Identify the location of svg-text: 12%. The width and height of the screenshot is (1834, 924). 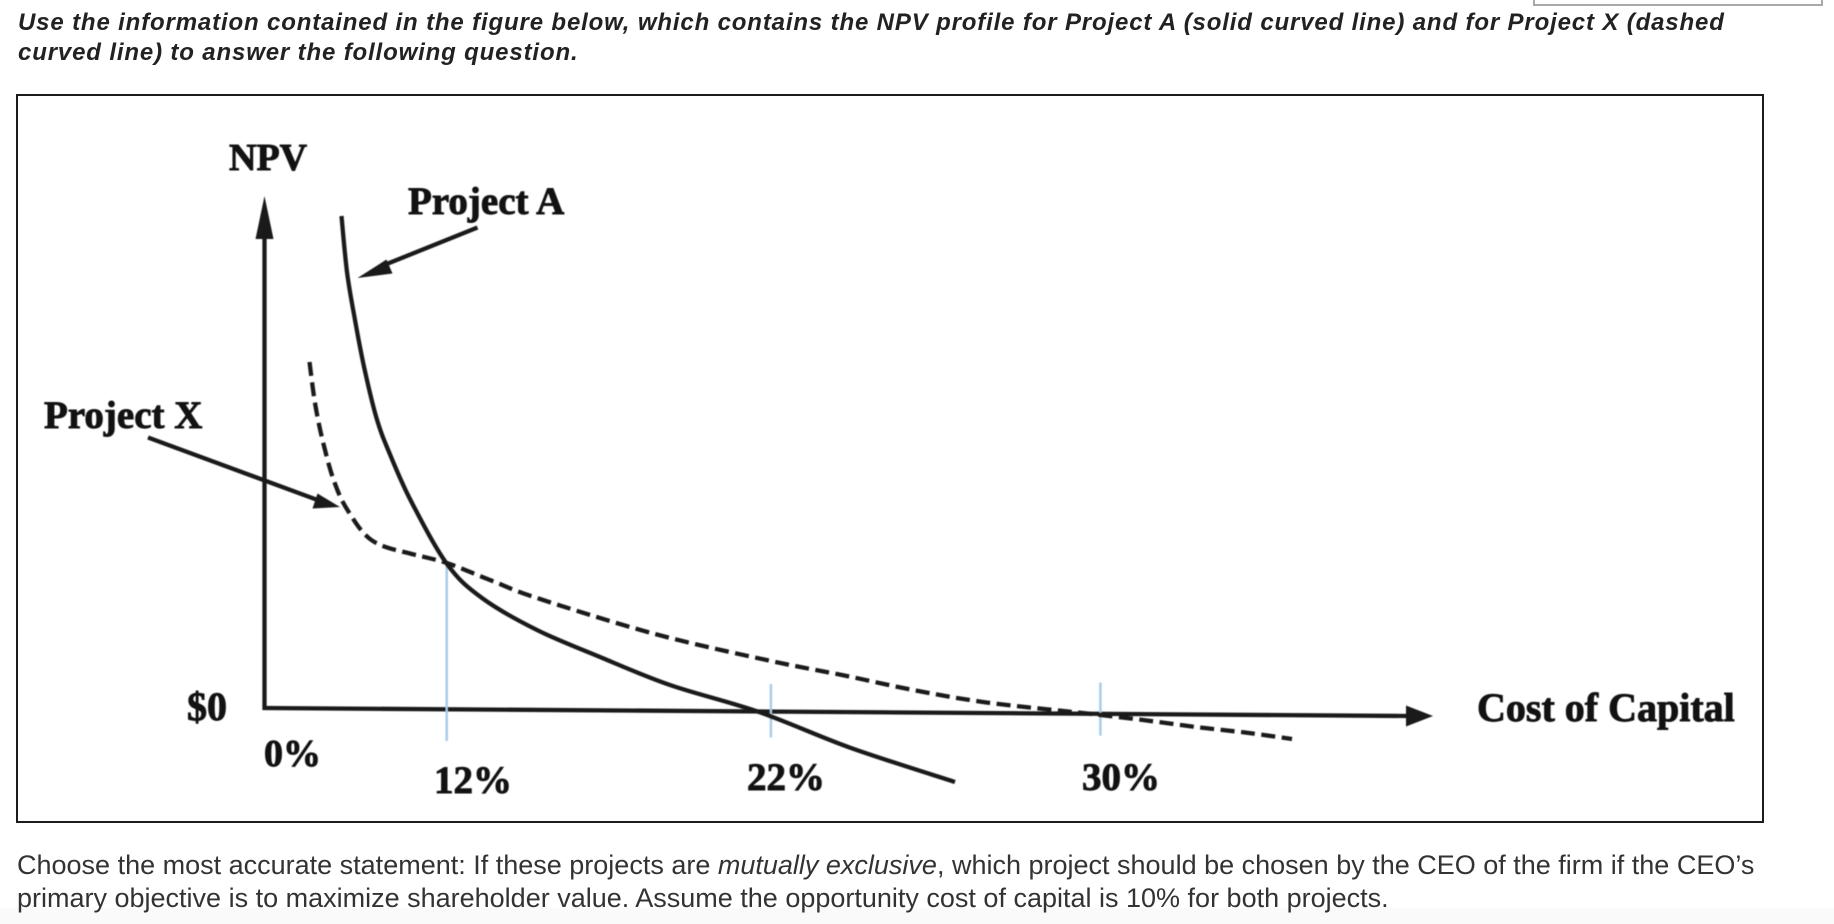
(473, 780).